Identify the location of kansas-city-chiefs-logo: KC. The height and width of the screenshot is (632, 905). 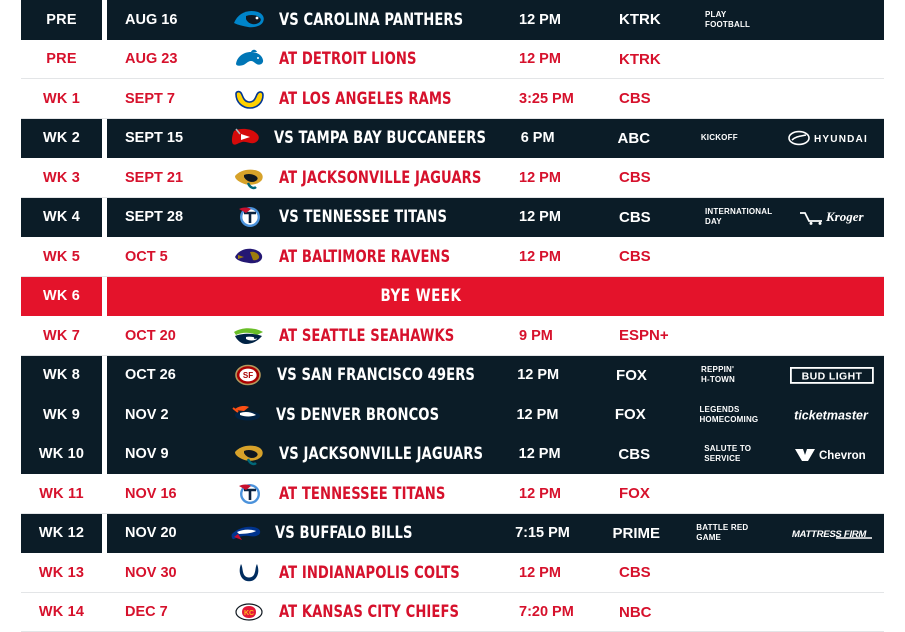
(249, 612).